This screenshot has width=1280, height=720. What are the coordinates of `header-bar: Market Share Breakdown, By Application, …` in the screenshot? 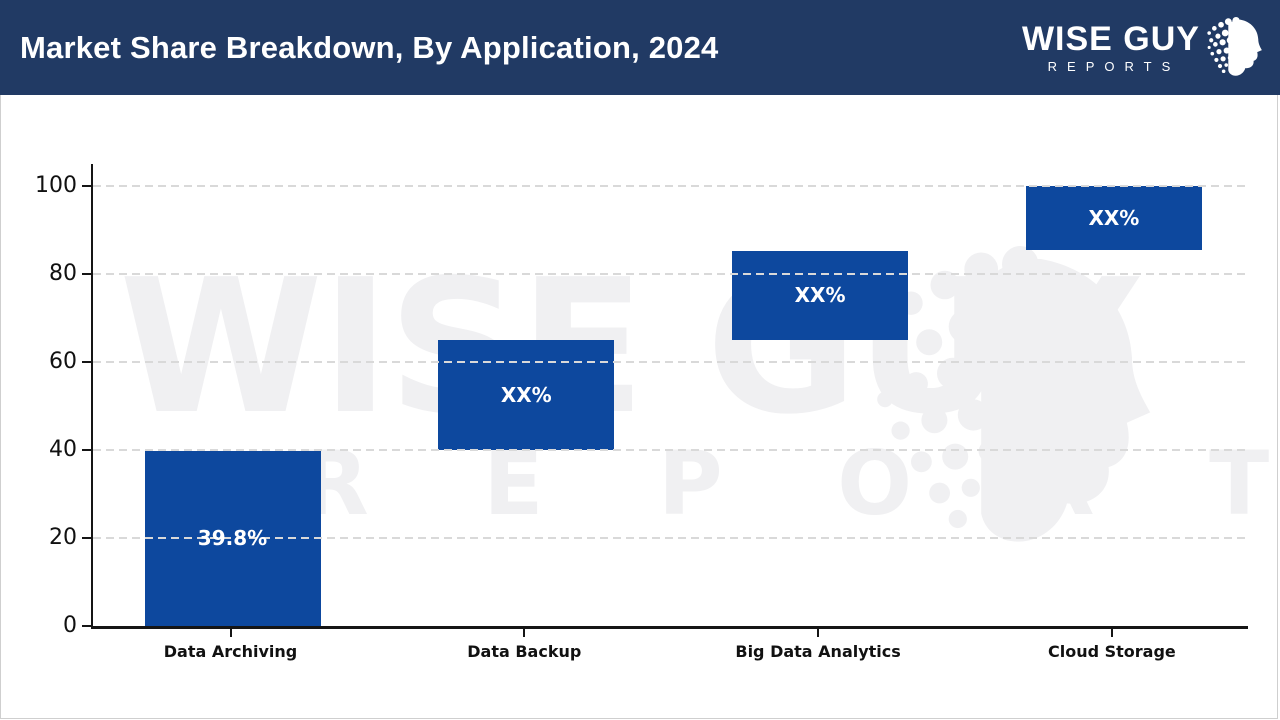 It's located at (640, 47).